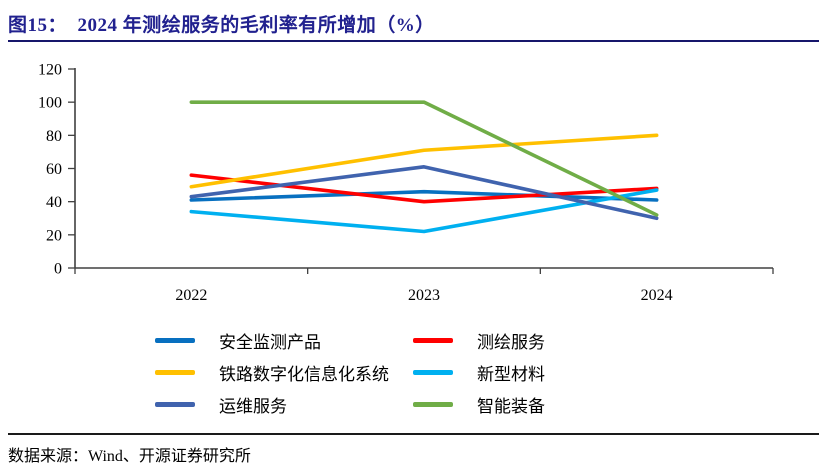  I want to click on y-axis-label: 20, so click(54, 235).